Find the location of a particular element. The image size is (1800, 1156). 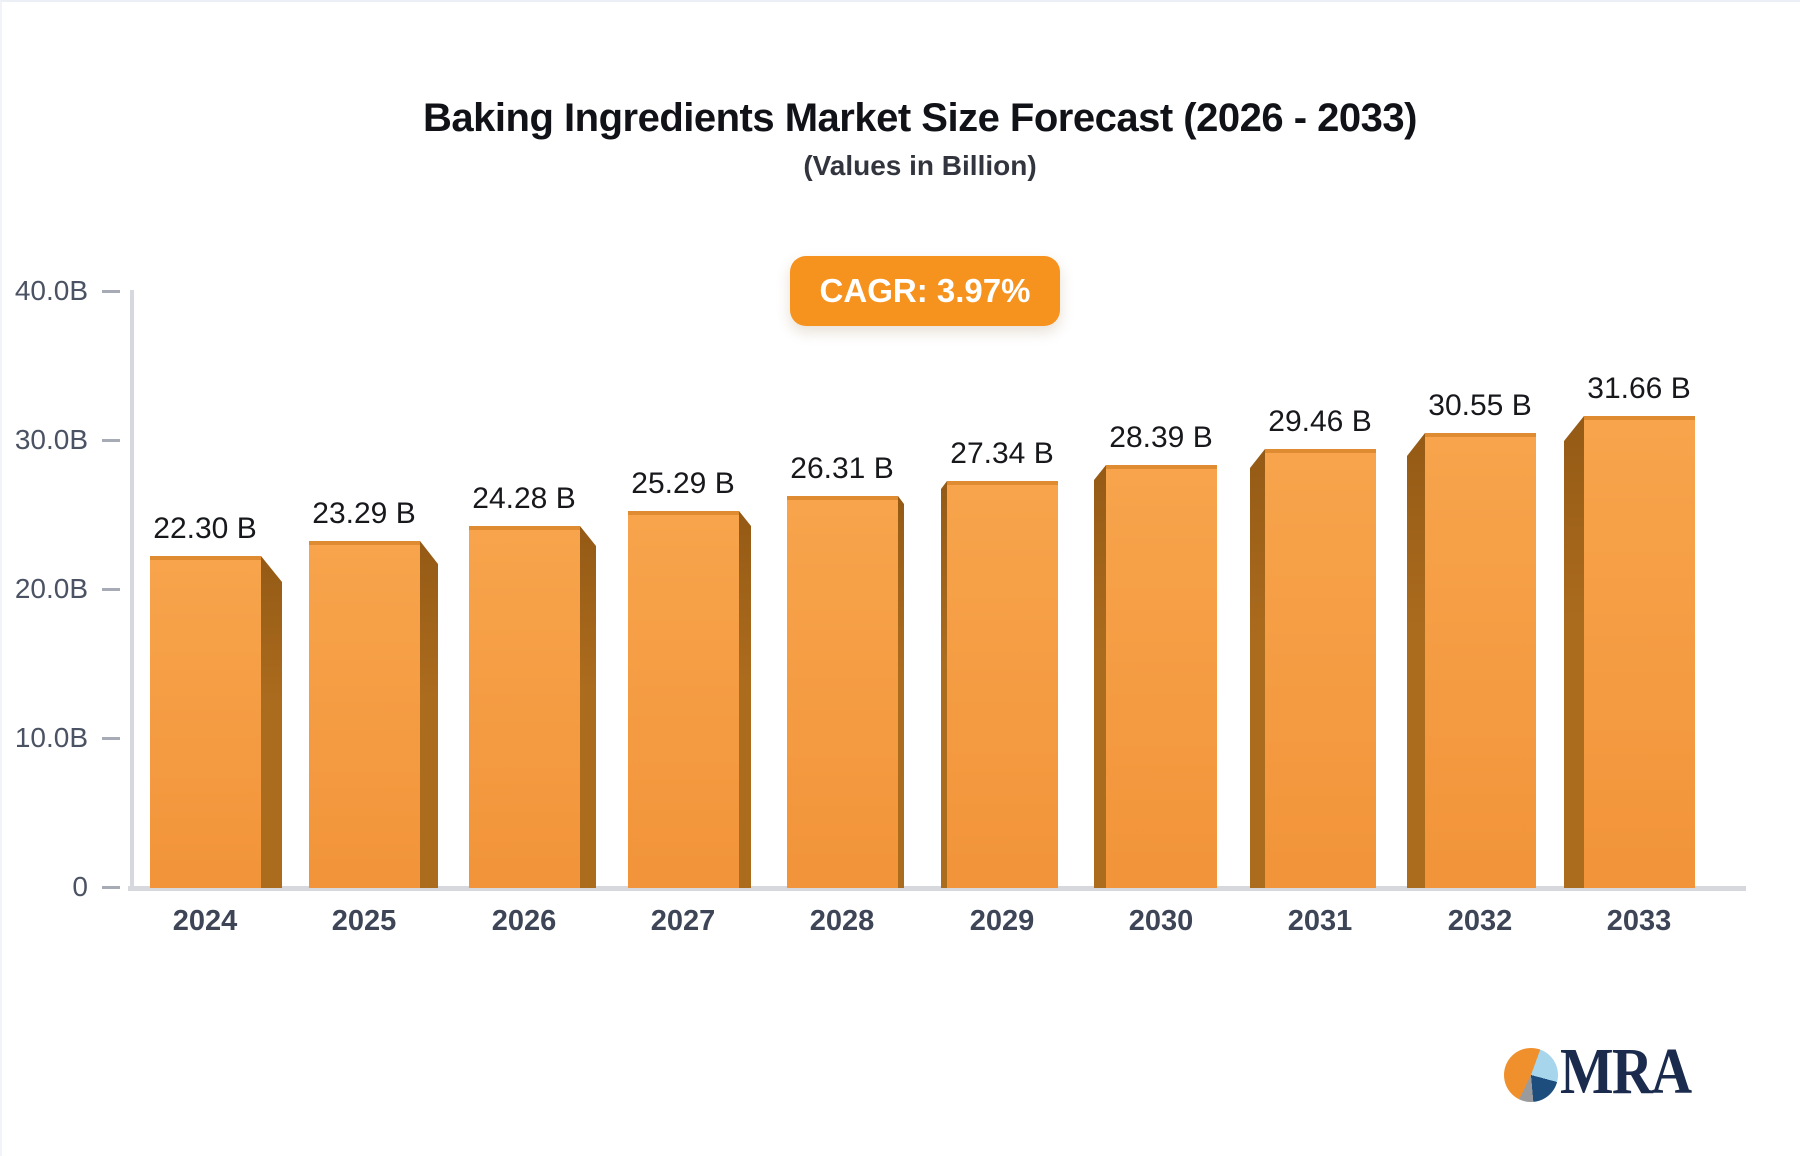

x-axis-label: 2024 is located at coordinates (205, 921).